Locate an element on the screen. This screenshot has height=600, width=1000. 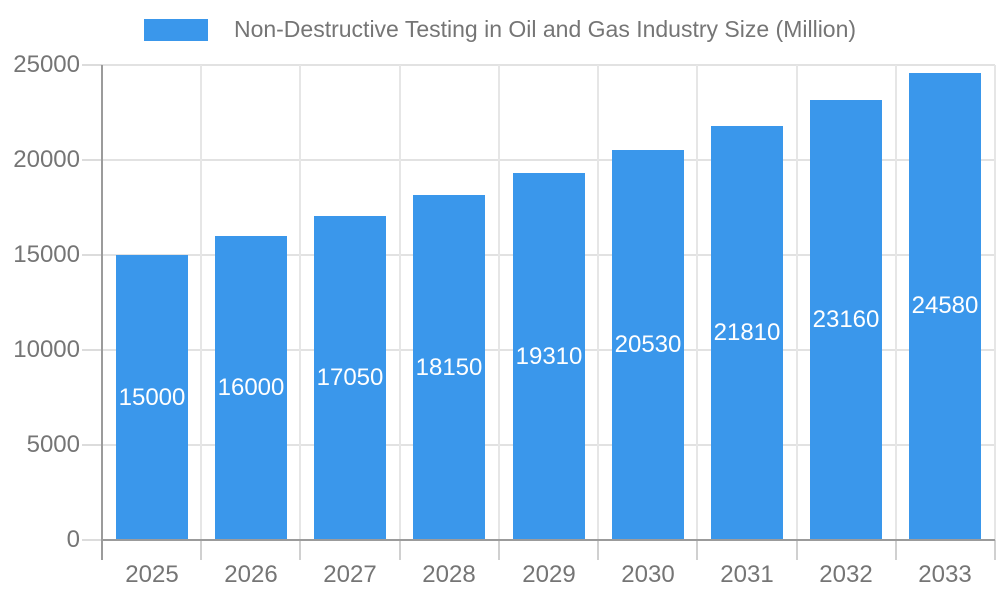
x-axis-tick-label: 2028 is located at coordinates (449, 574).